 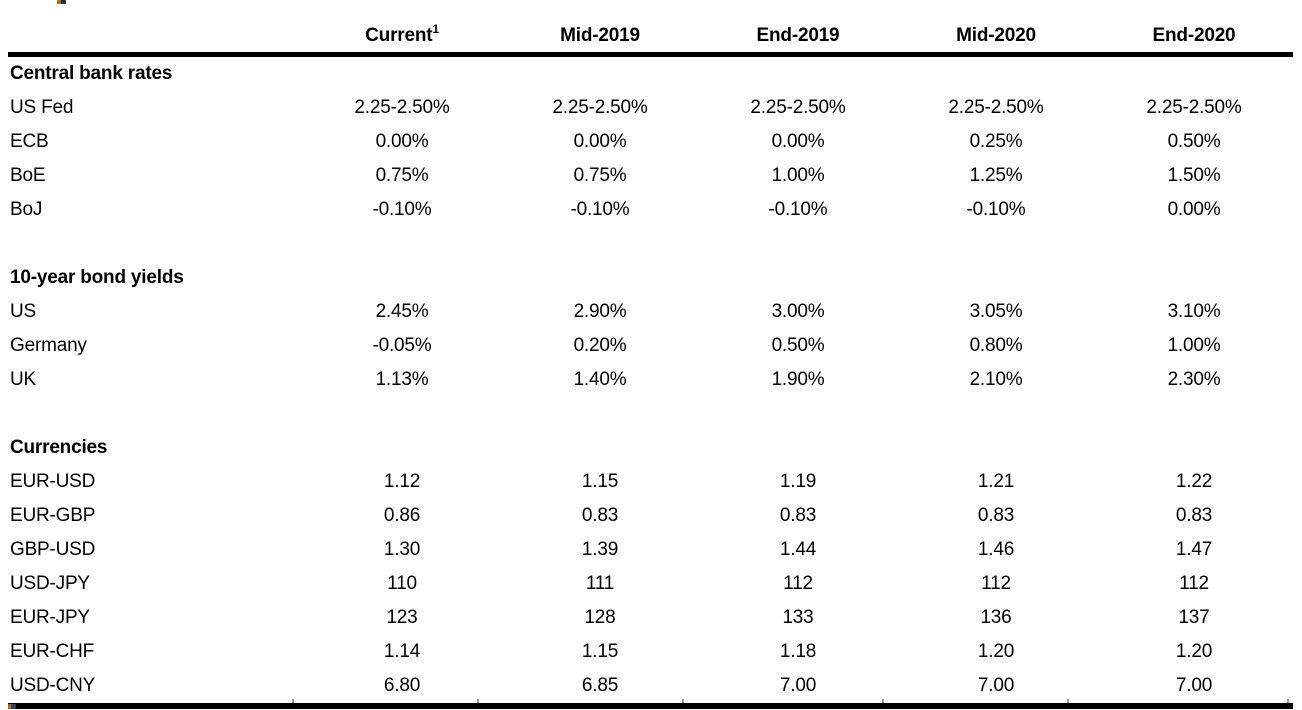 I want to click on value-cell: 2.30%, so click(x=1194, y=379).